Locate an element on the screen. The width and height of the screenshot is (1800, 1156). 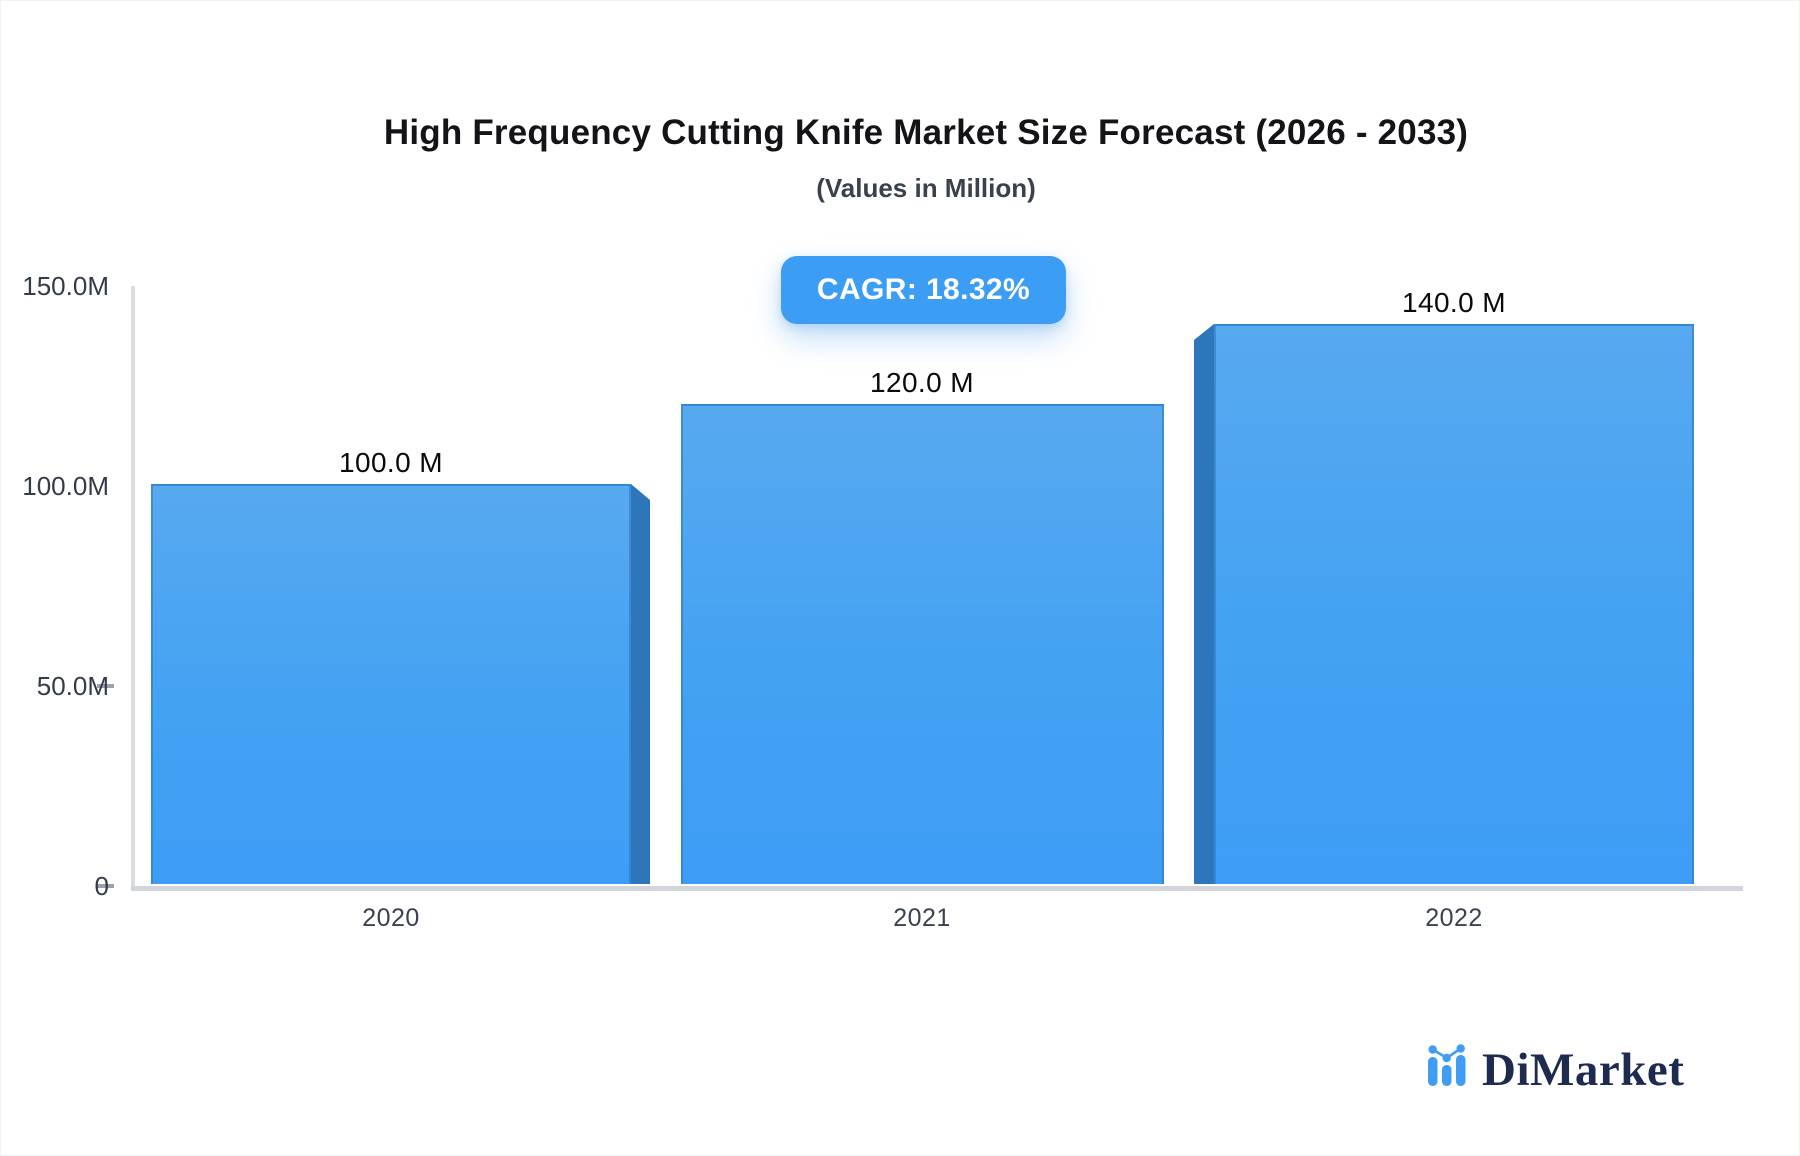
bar-value-label-2020: 100.0 M is located at coordinates (391, 462).